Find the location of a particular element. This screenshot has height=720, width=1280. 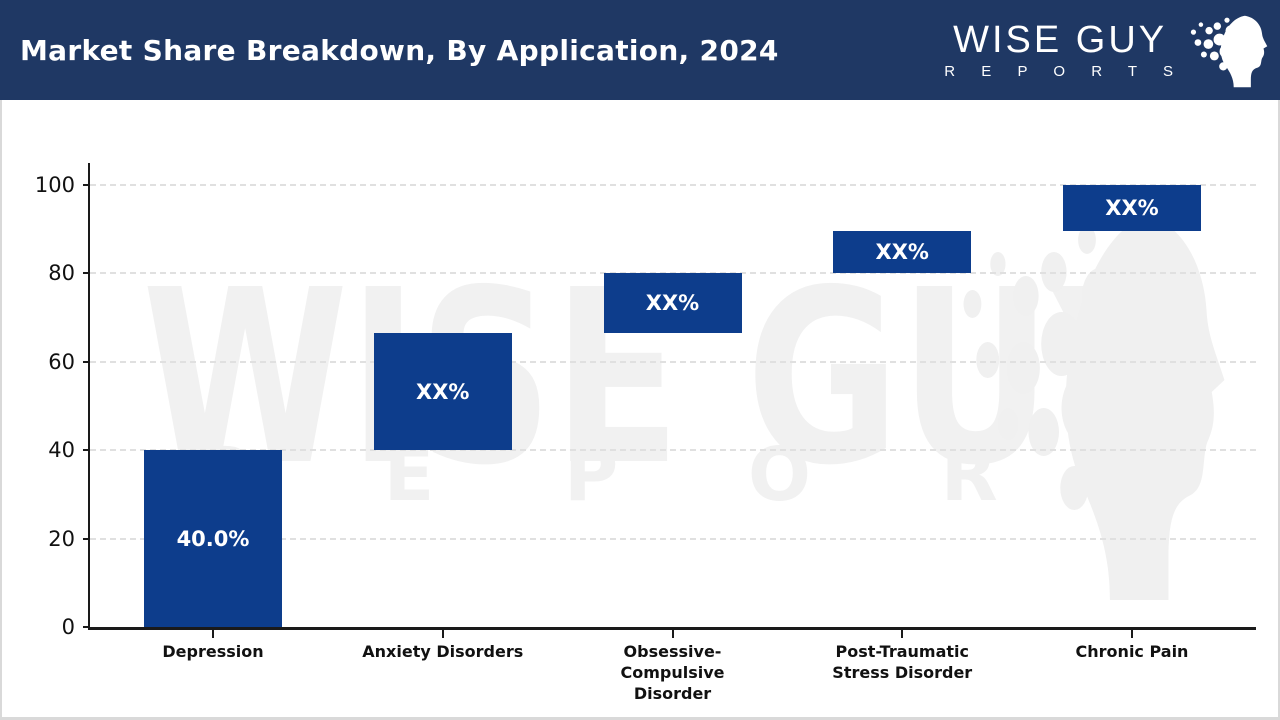

x-category-label-line: Disorder is located at coordinates (672, 693).